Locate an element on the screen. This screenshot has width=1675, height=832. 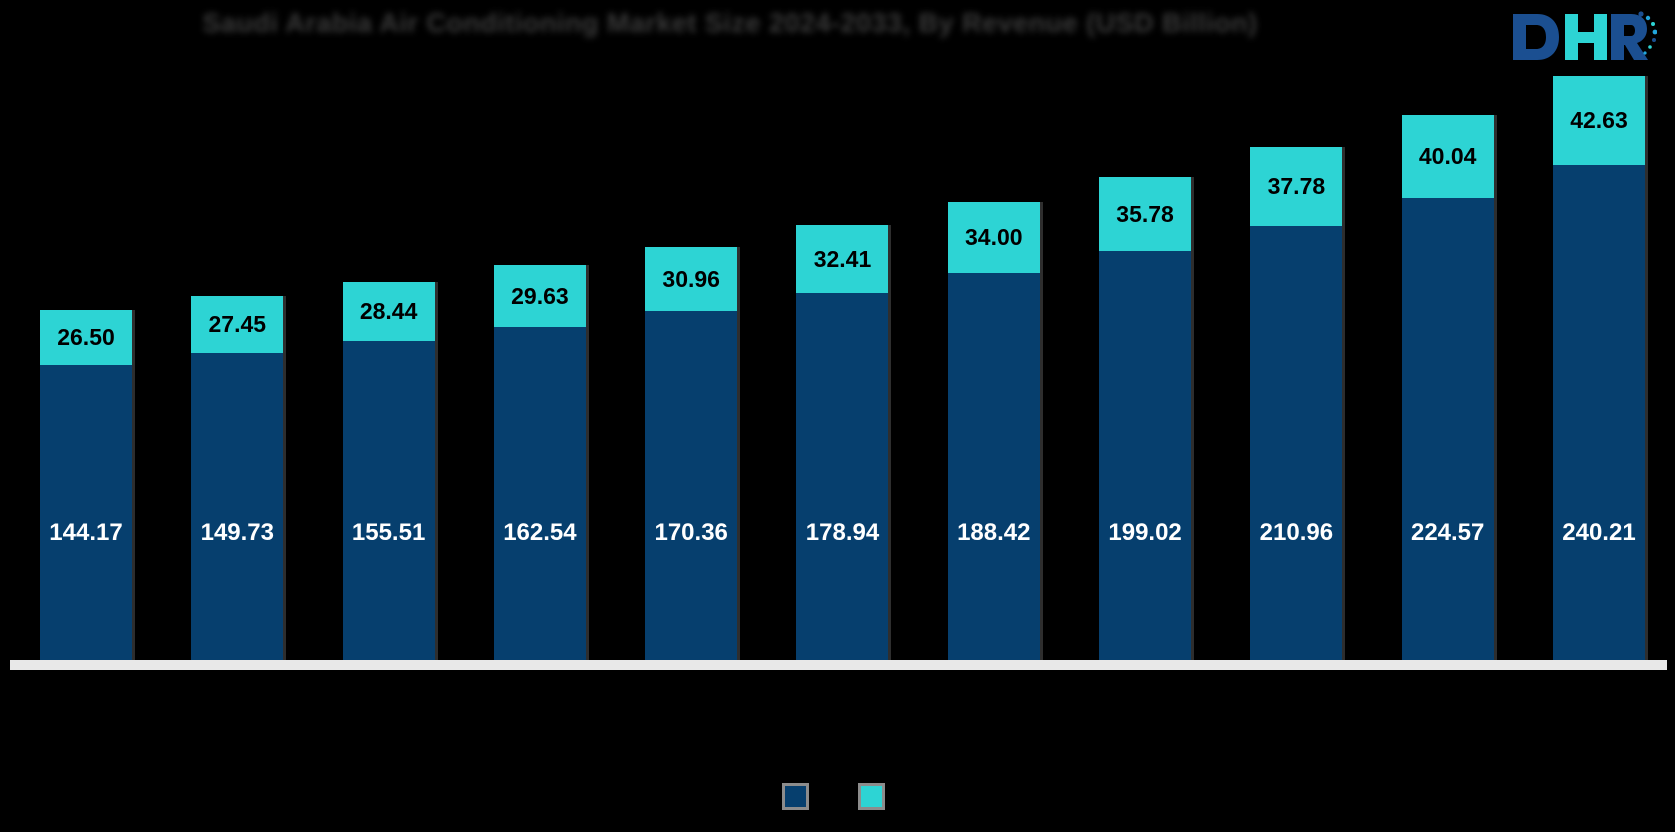
bar-value-label-bottom: 178.94 is located at coordinates (842, 532).